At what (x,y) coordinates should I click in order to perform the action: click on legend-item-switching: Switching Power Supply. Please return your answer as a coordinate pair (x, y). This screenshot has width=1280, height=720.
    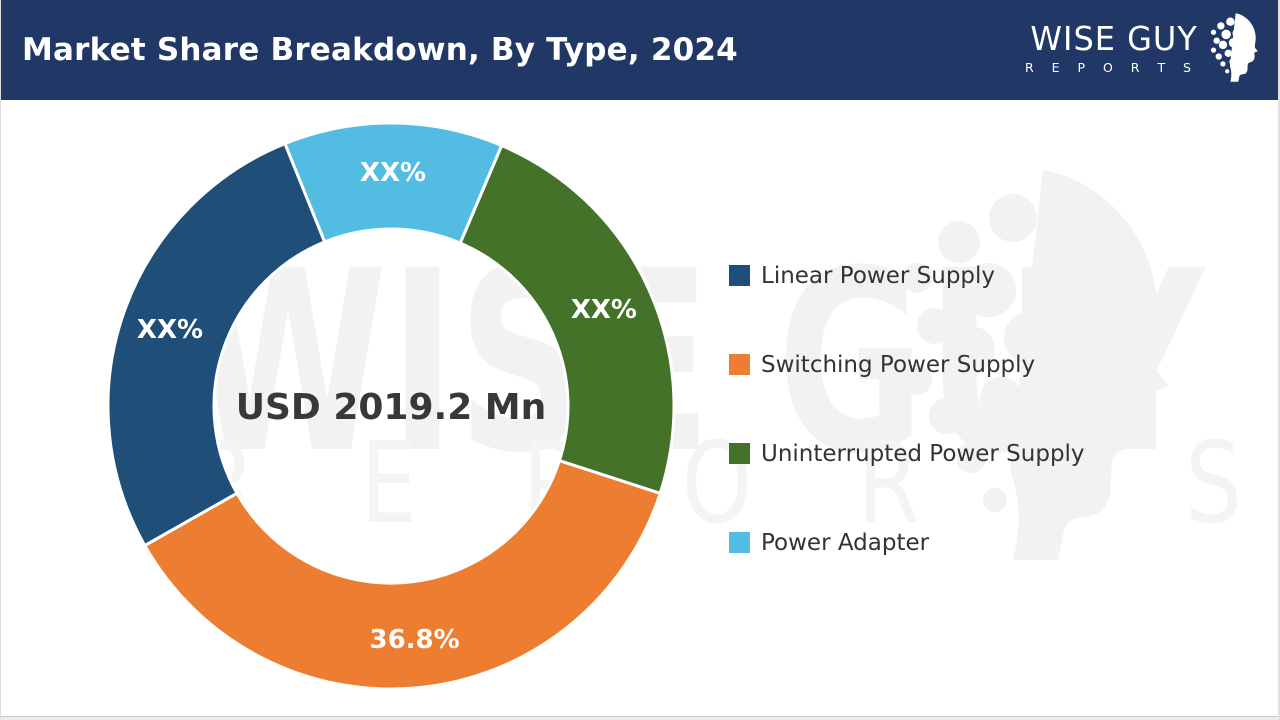
    Looking at the image, I should click on (907, 364).